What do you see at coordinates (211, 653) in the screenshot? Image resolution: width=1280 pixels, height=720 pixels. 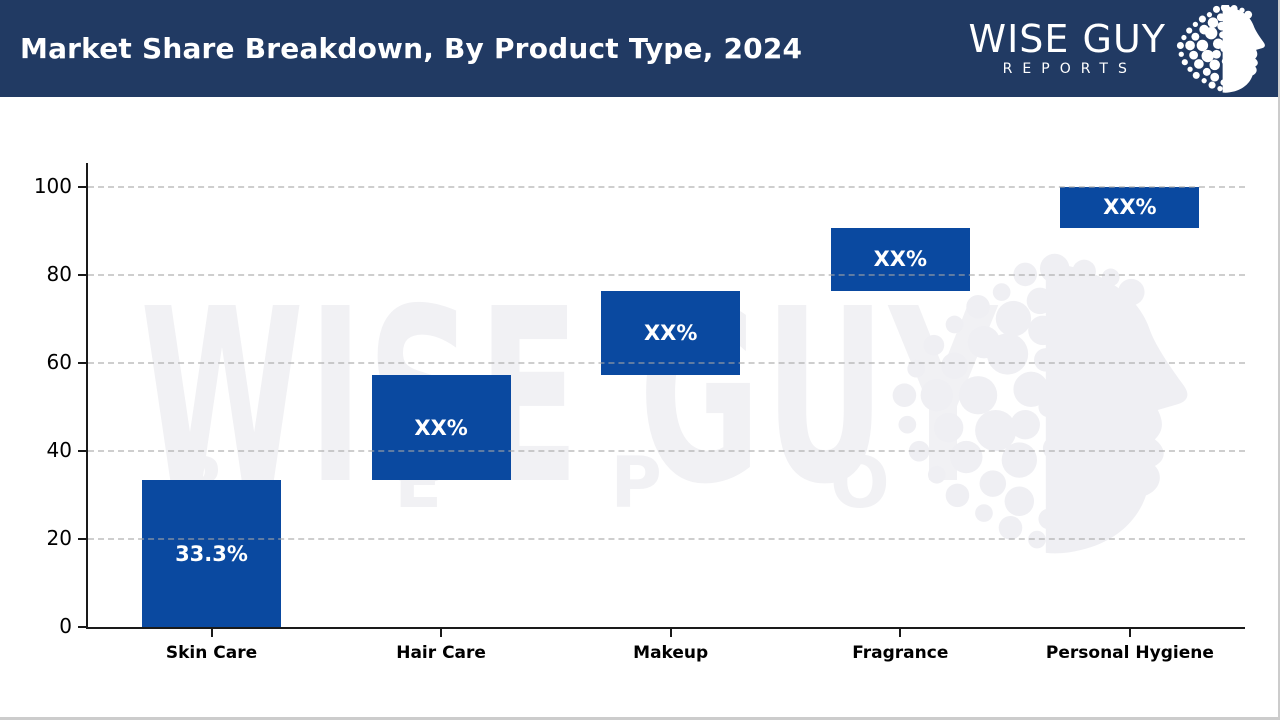 I see `x-axis-category-label: Skin Care` at bounding box center [211, 653].